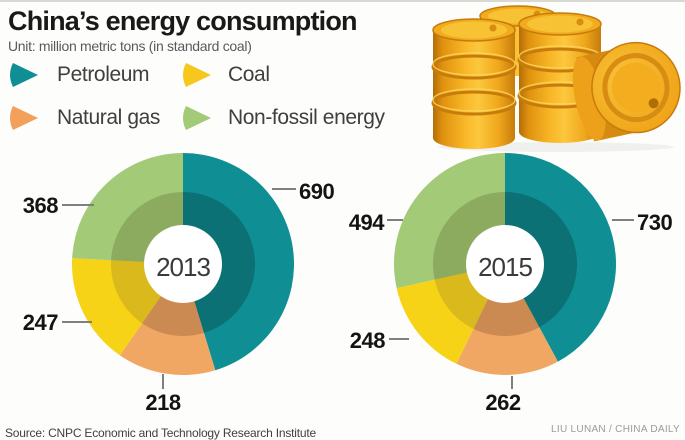 The width and height of the screenshot is (685, 440). Describe the element at coordinates (249, 74) in the screenshot. I see `legend-label-coal: Coal` at that location.